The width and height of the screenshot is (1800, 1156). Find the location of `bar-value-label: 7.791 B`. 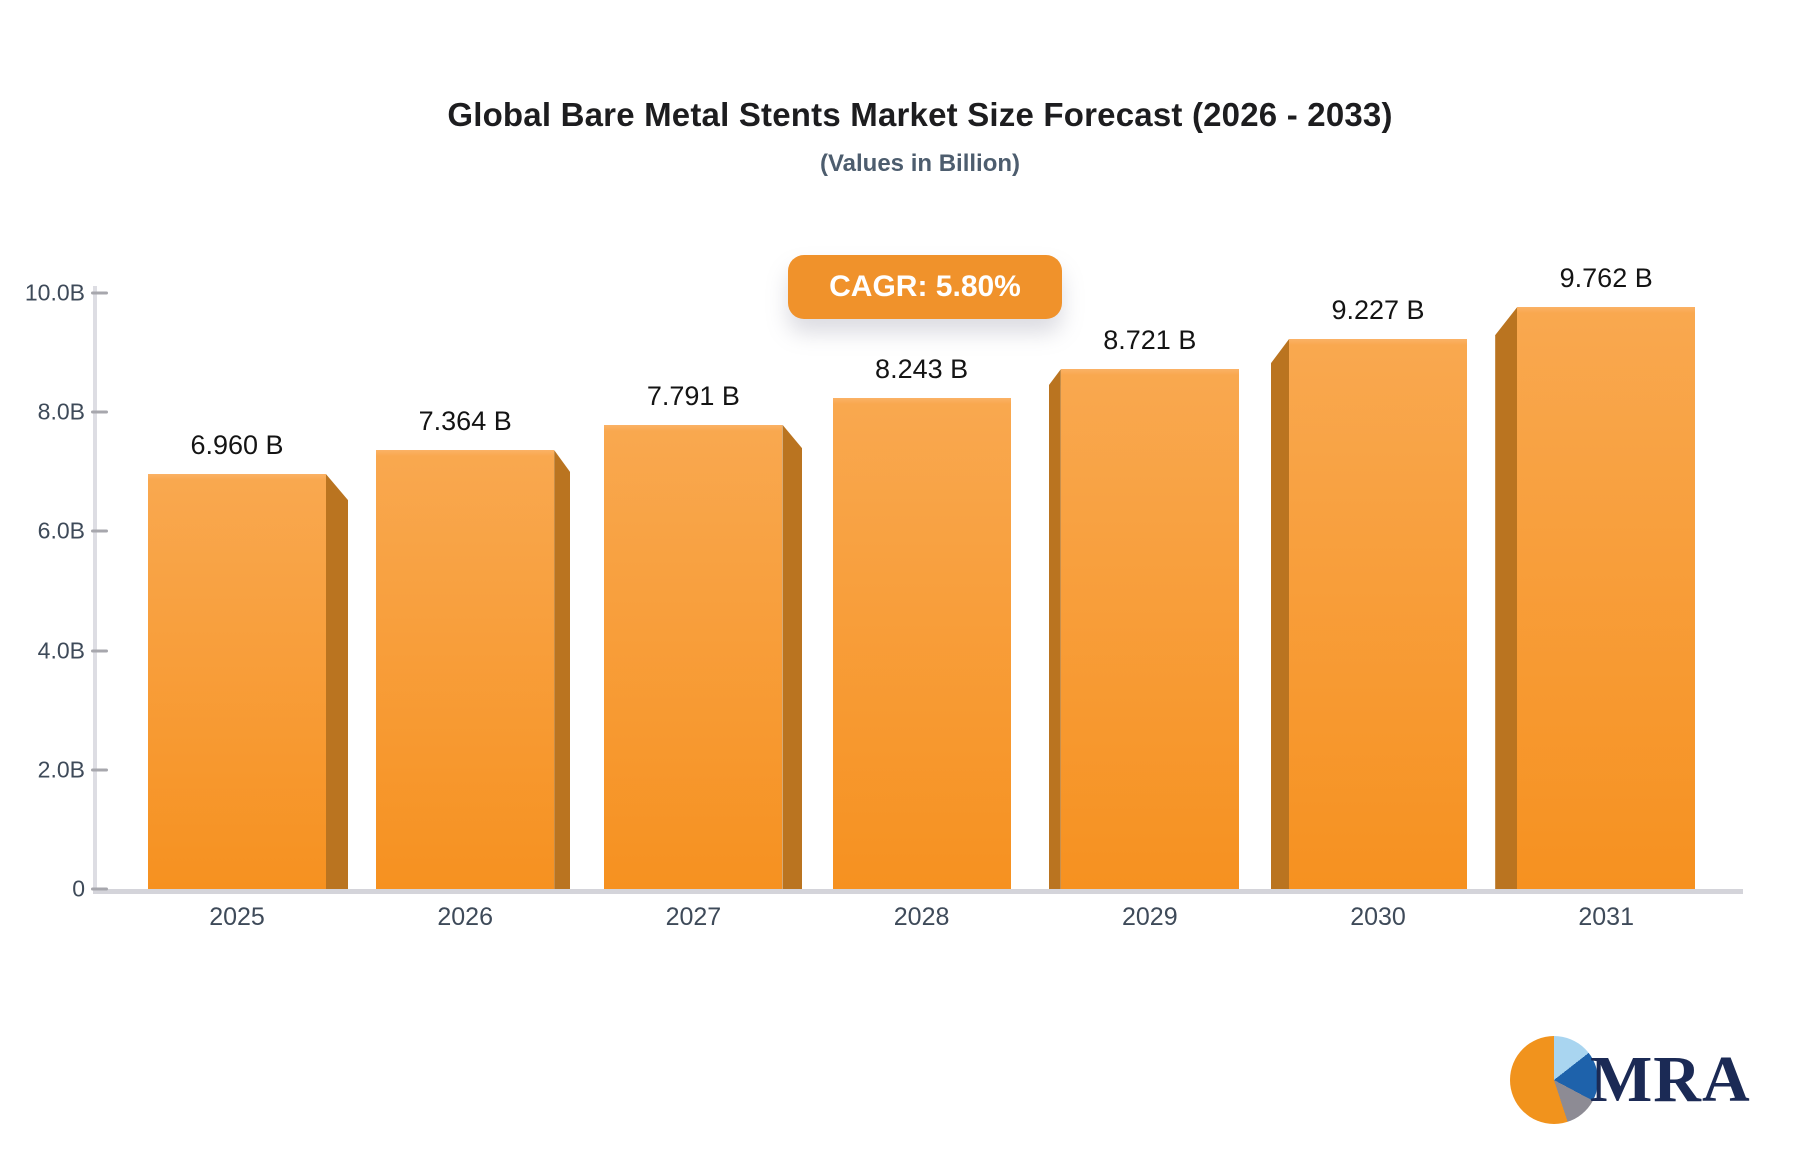

bar-value-label: 7.791 B is located at coordinates (693, 395).